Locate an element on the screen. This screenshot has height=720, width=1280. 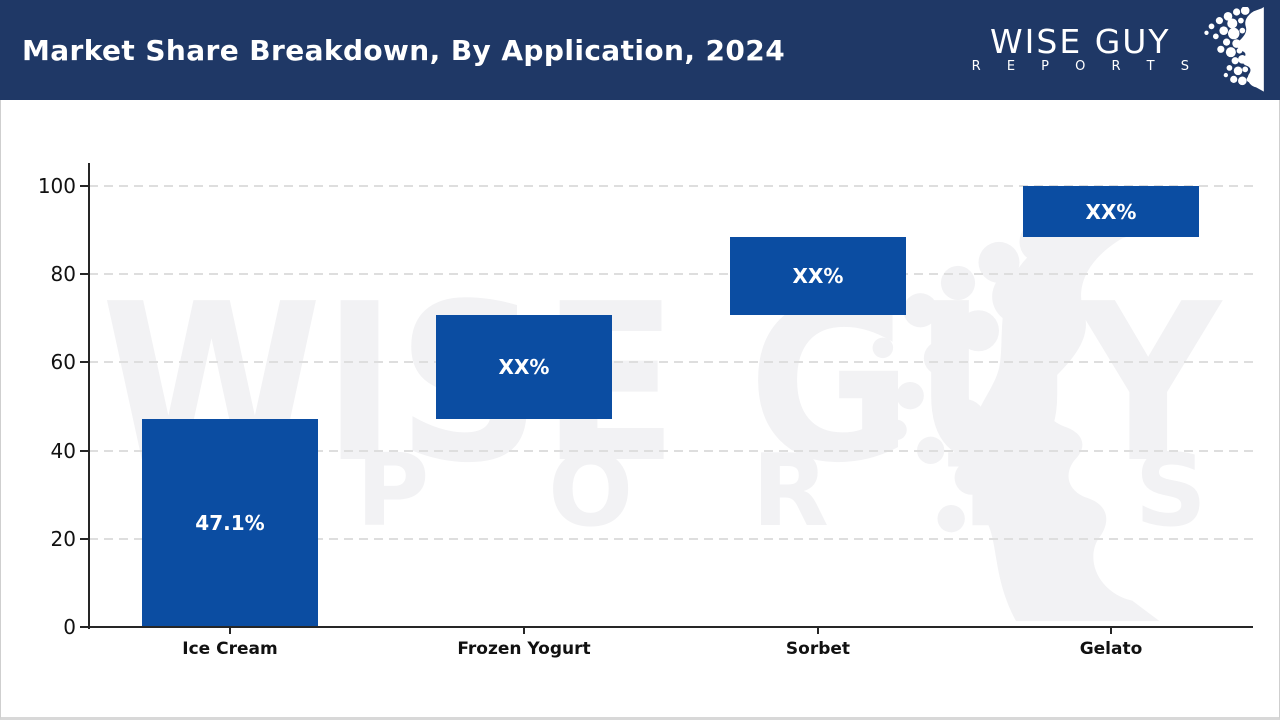
brand-logo-text: WISE GUY R E P O R T S is located at coordinates (1080, 50).